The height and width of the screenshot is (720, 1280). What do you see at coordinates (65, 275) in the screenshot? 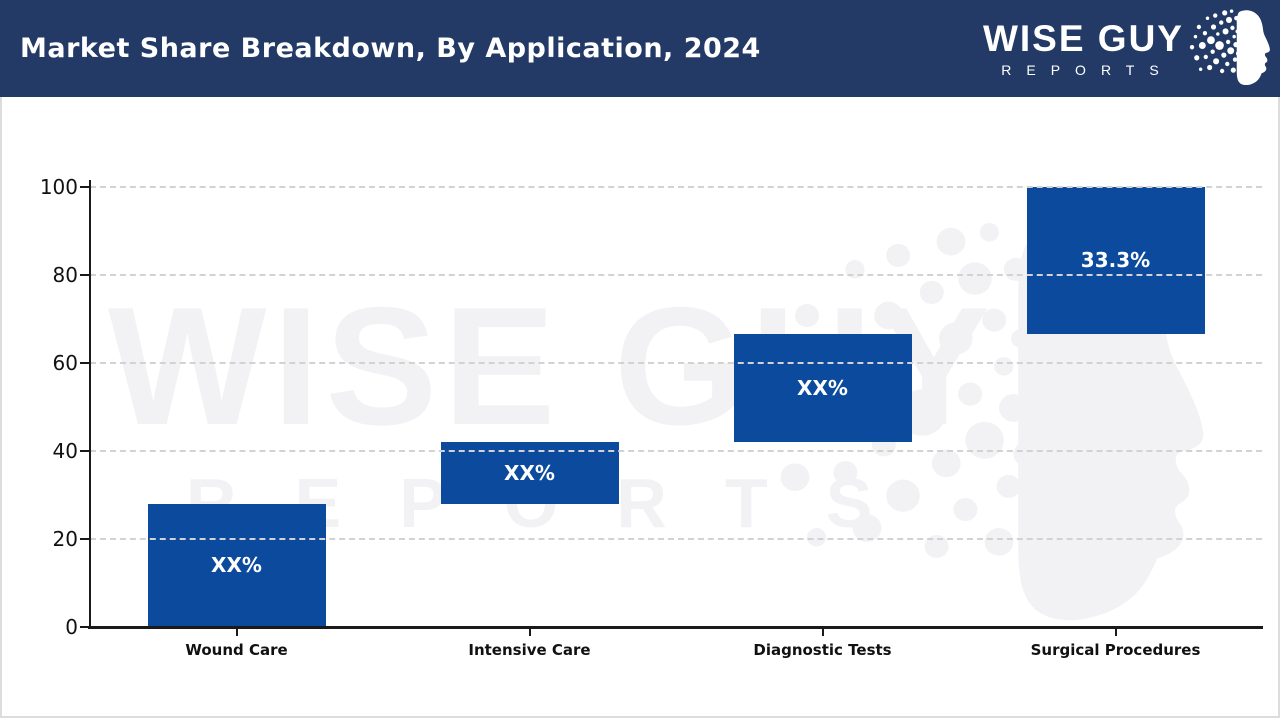
I see `y-tick-label: 80` at bounding box center [65, 275].